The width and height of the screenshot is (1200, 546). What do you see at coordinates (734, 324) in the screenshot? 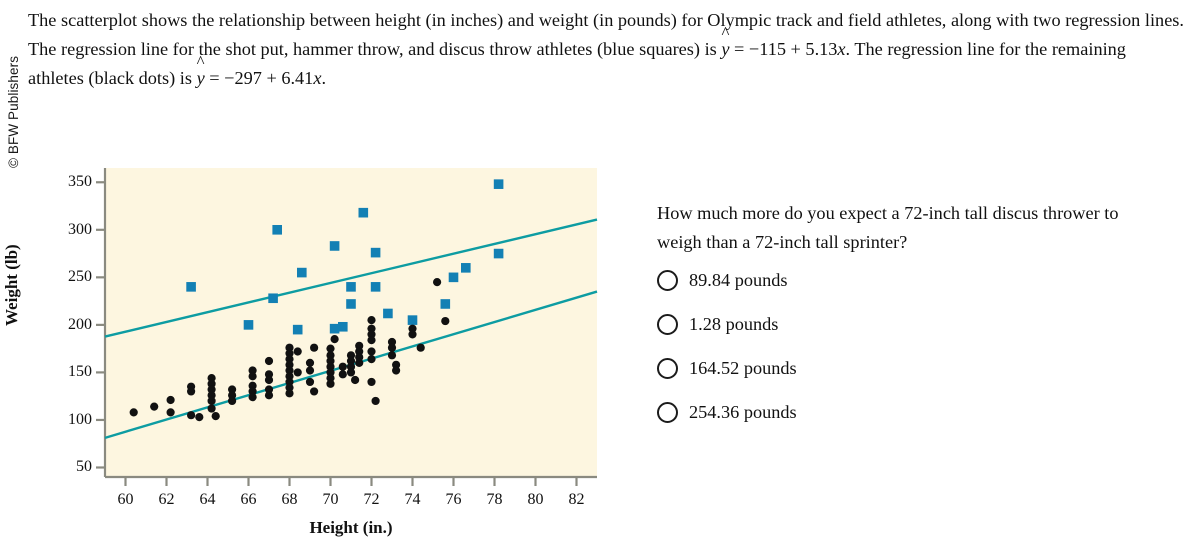
I see `answer-choice-label: 1.28 pounds` at bounding box center [734, 324].